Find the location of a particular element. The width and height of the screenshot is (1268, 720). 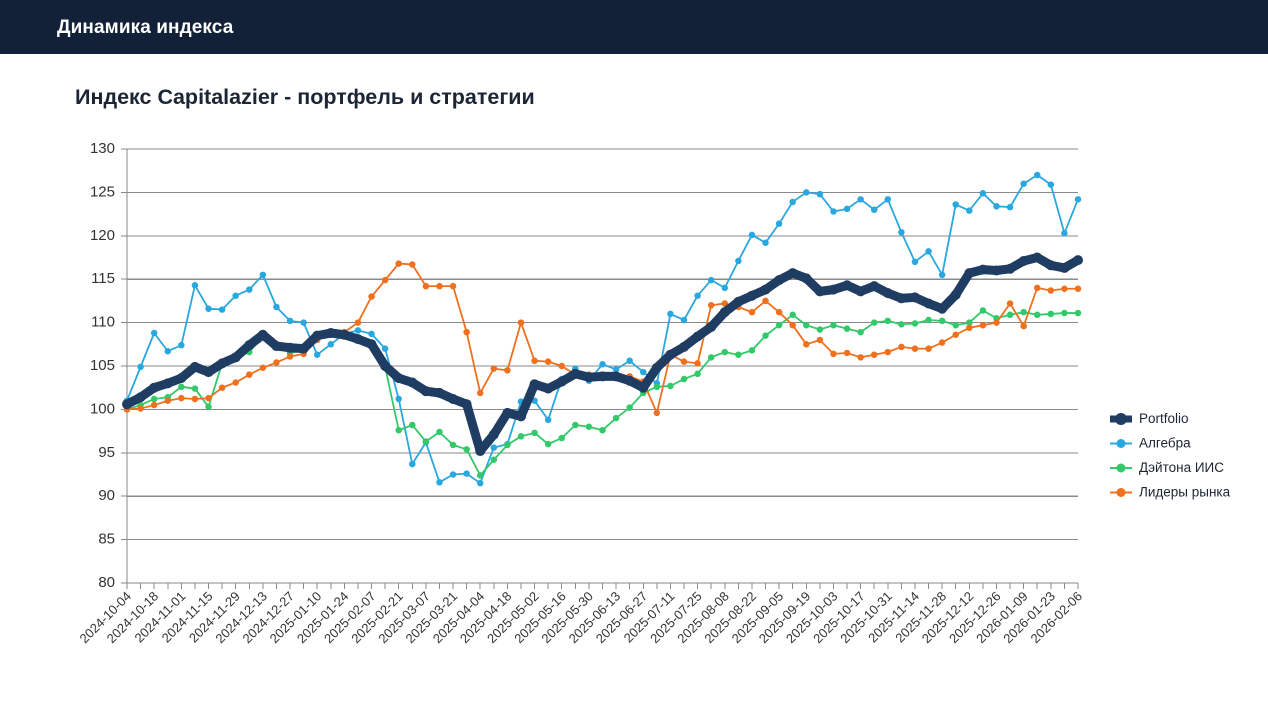

legend-item-лидеры-рынка: Лидеры рынка is located at coordinates (1170, 492).